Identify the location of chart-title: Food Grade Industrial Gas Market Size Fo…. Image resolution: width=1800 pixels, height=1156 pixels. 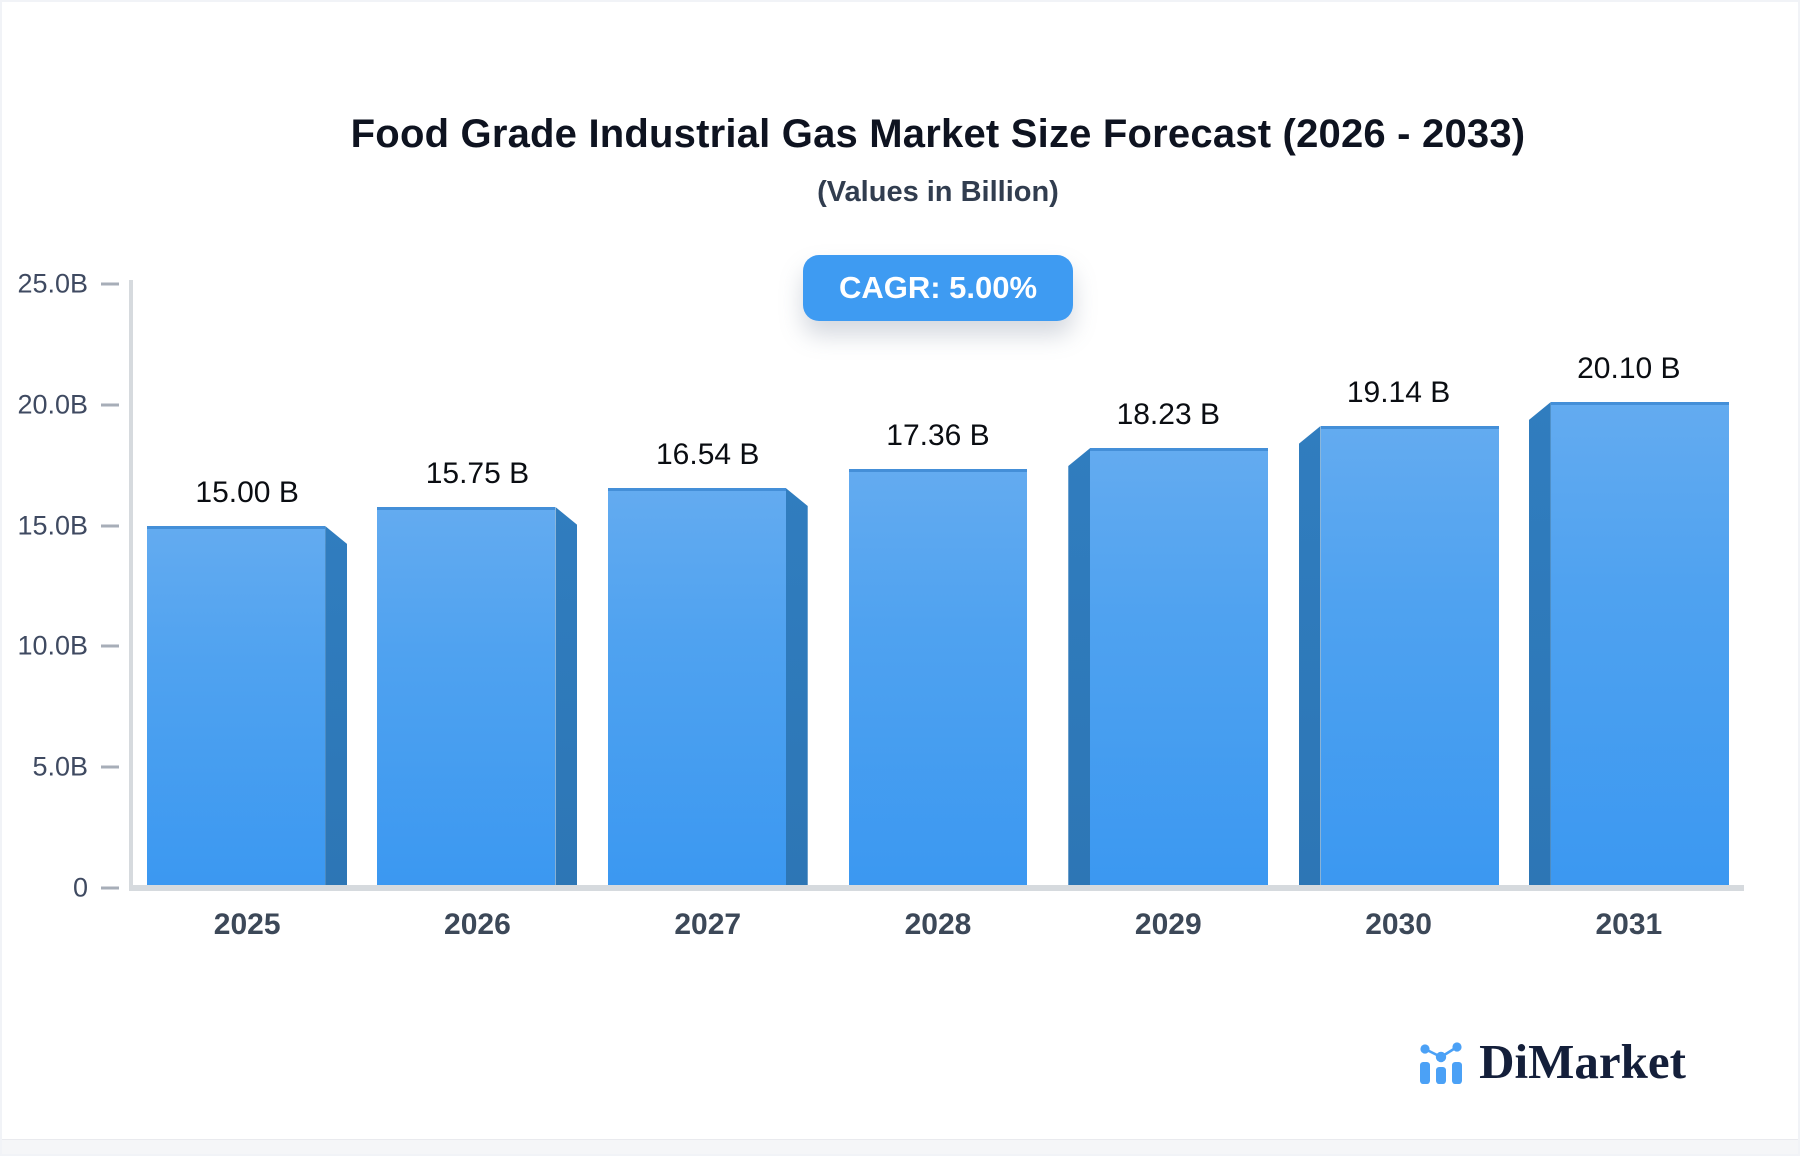
(938, 134).